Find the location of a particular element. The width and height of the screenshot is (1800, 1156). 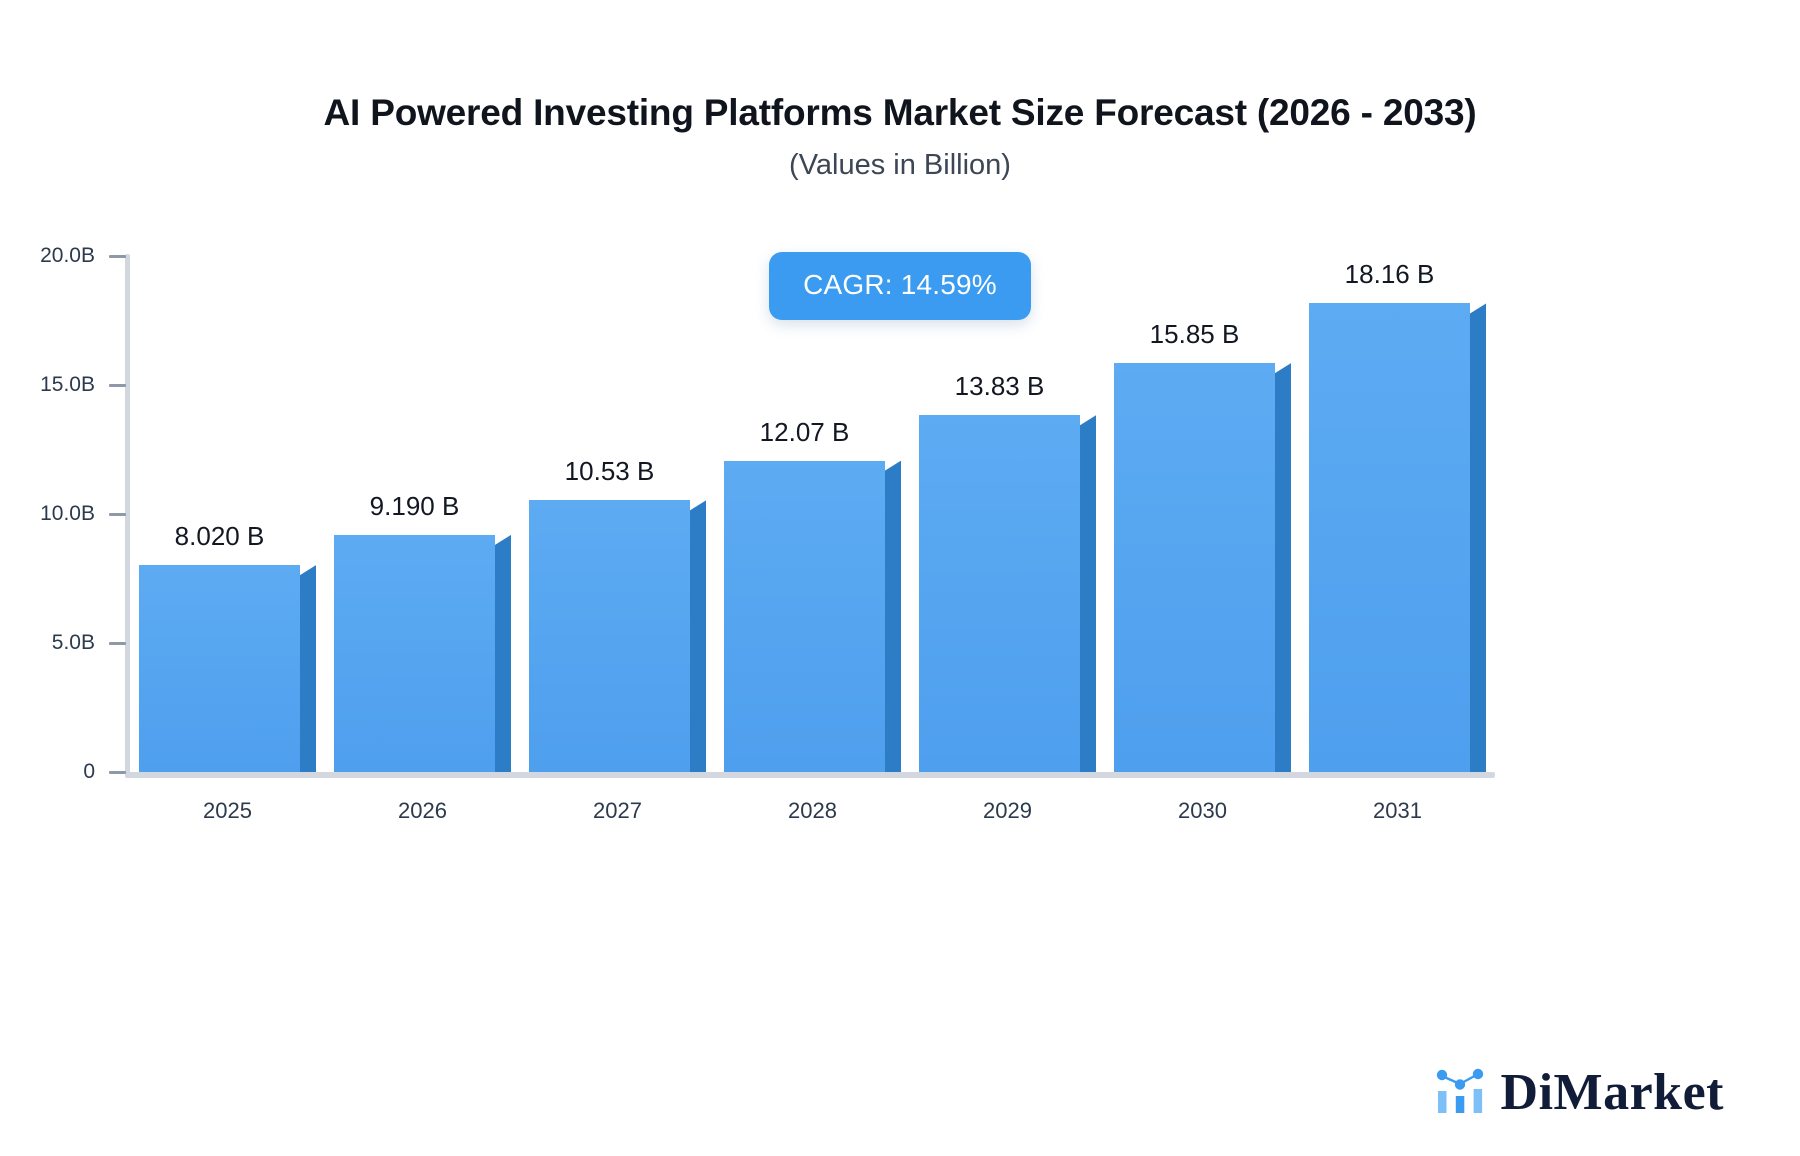

y-axis-tick-label: 5.0B is located at coordinates (73, 642).